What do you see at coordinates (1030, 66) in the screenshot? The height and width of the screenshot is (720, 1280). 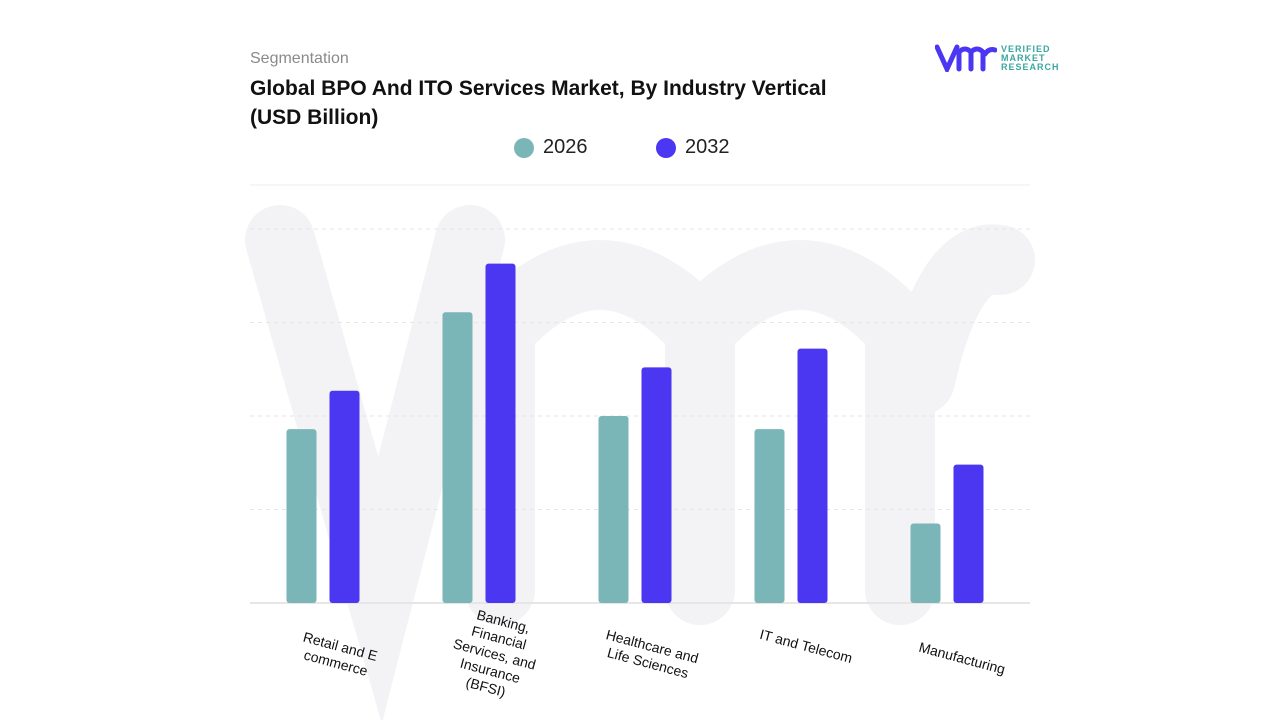 I see `logo-text-research: RESEARCH` at bounding box center [1030, 66].